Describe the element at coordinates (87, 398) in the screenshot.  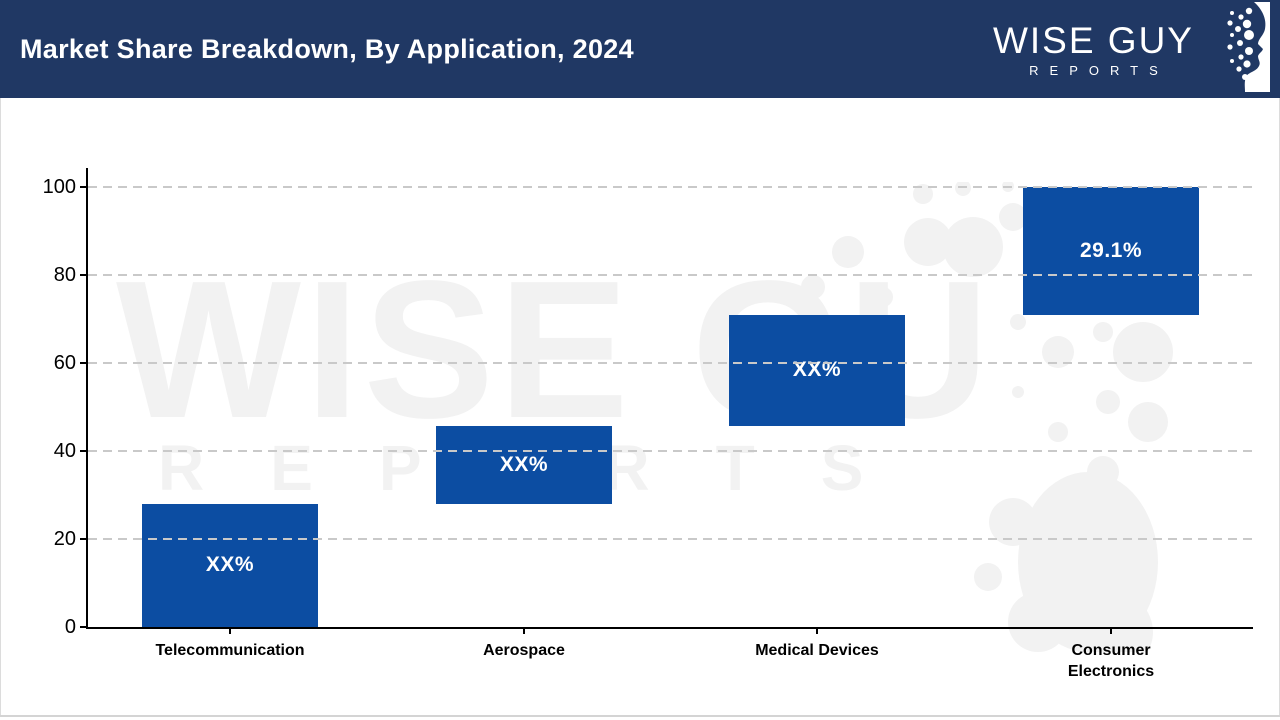
I see `y-axis-line` at that location.